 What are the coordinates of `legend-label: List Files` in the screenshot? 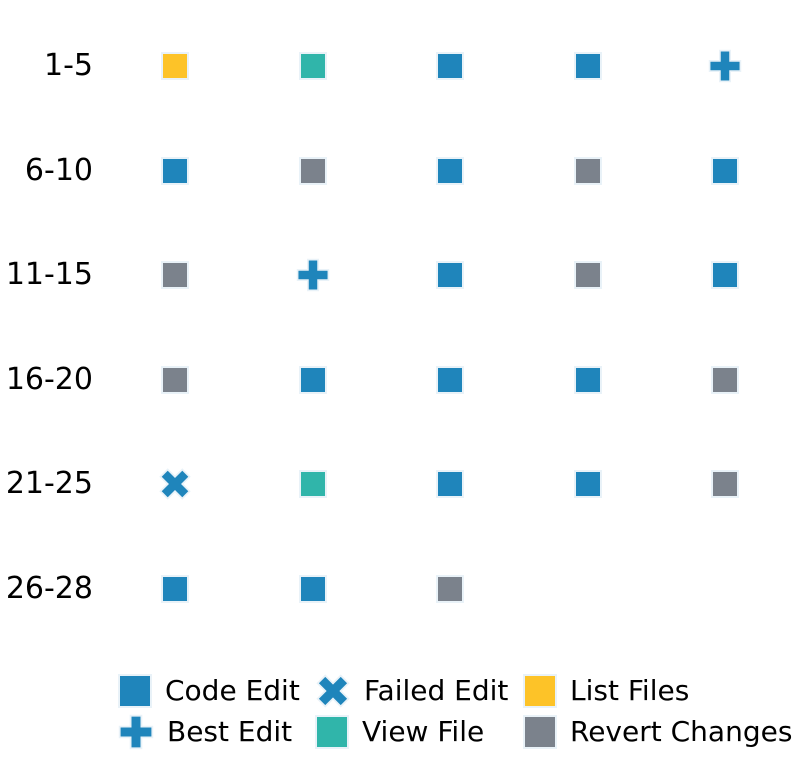 It's located at (630, 690).